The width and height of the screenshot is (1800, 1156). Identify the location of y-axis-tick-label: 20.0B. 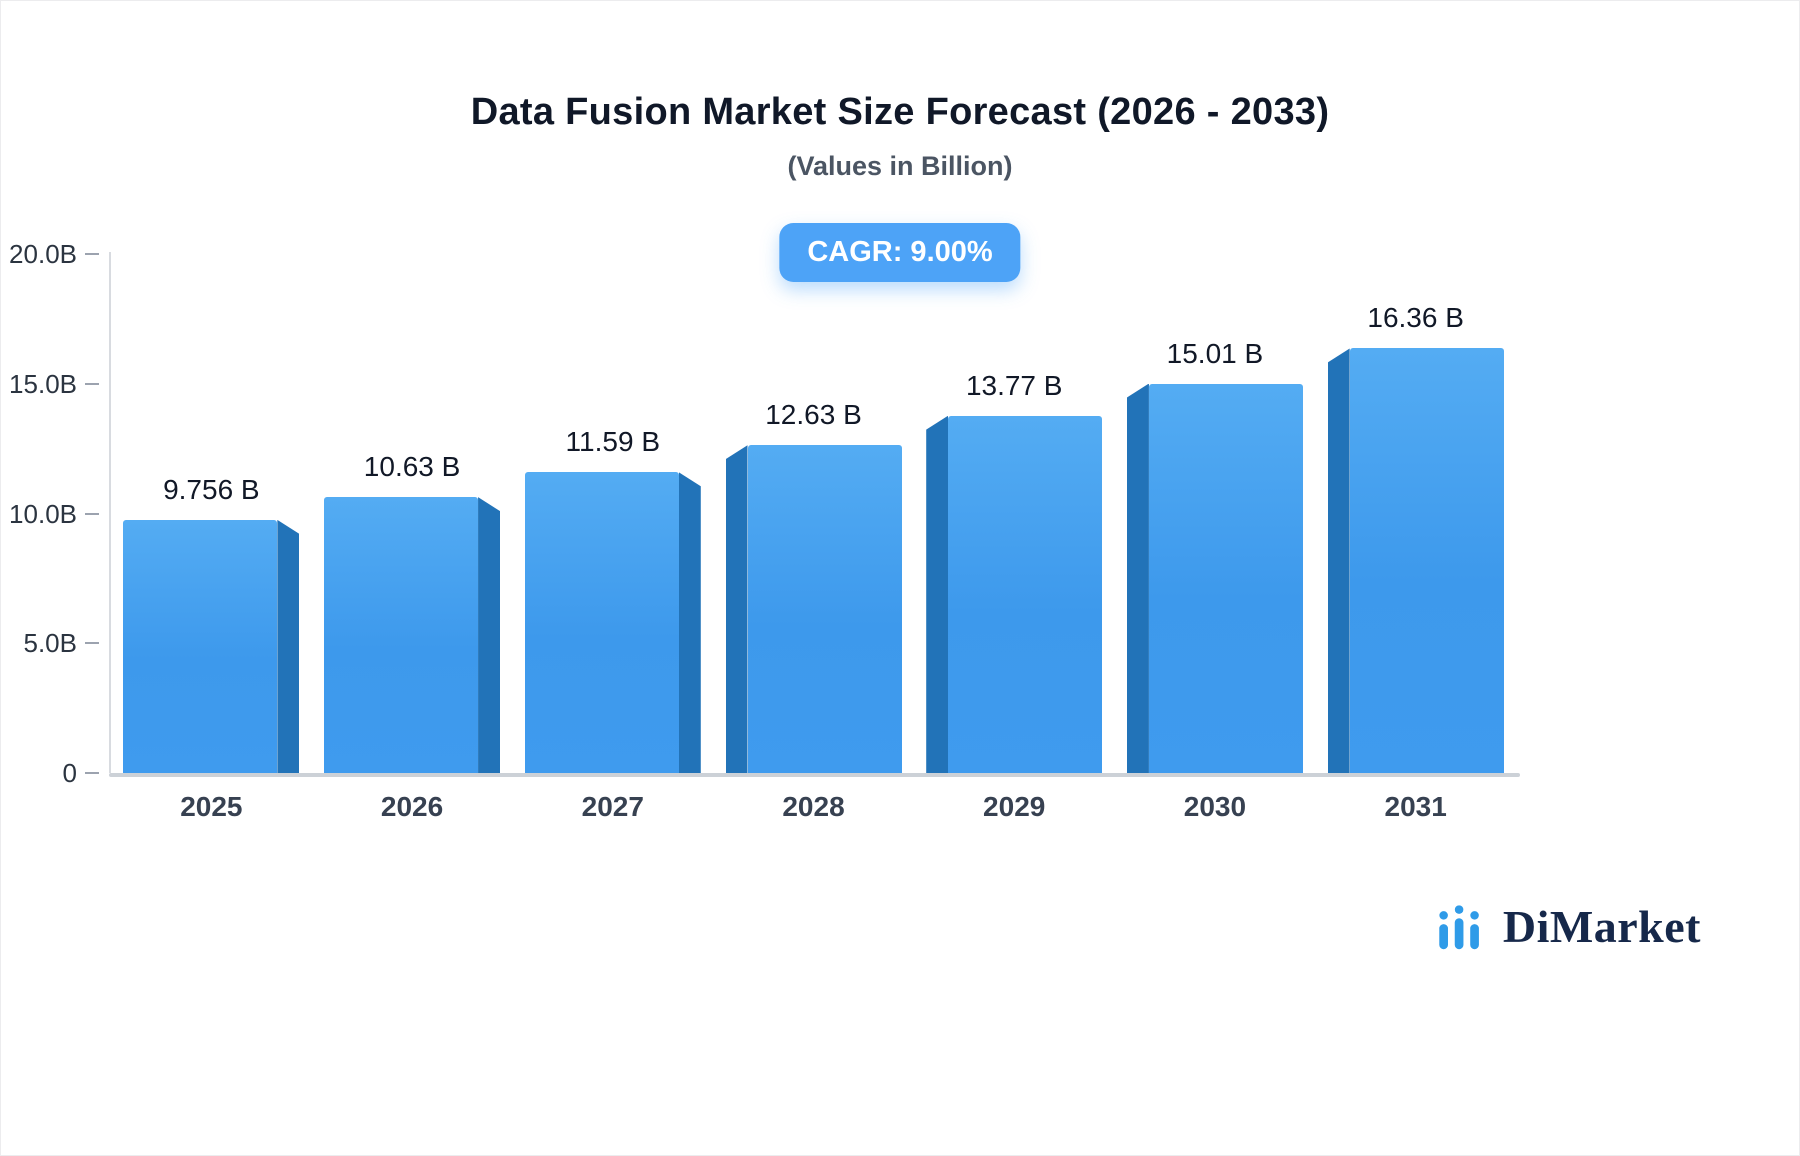
(43, 254).